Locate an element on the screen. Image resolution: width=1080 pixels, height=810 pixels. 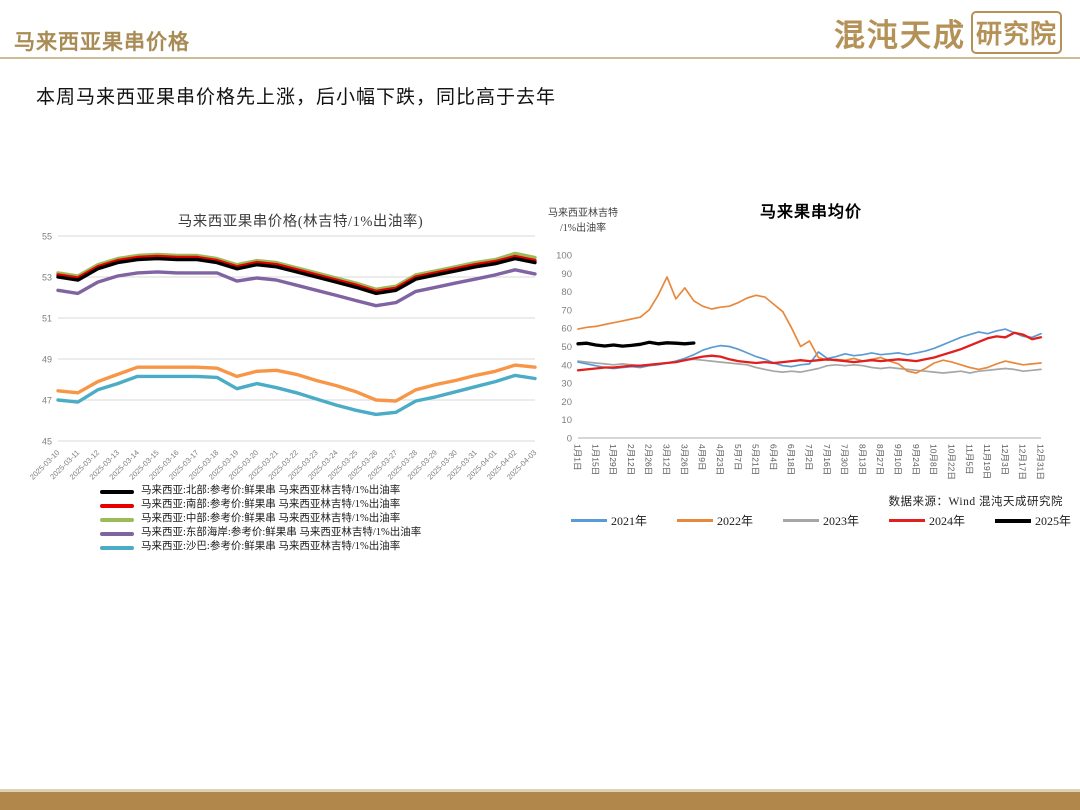
footer-bar is located at coordinates (540, 801).